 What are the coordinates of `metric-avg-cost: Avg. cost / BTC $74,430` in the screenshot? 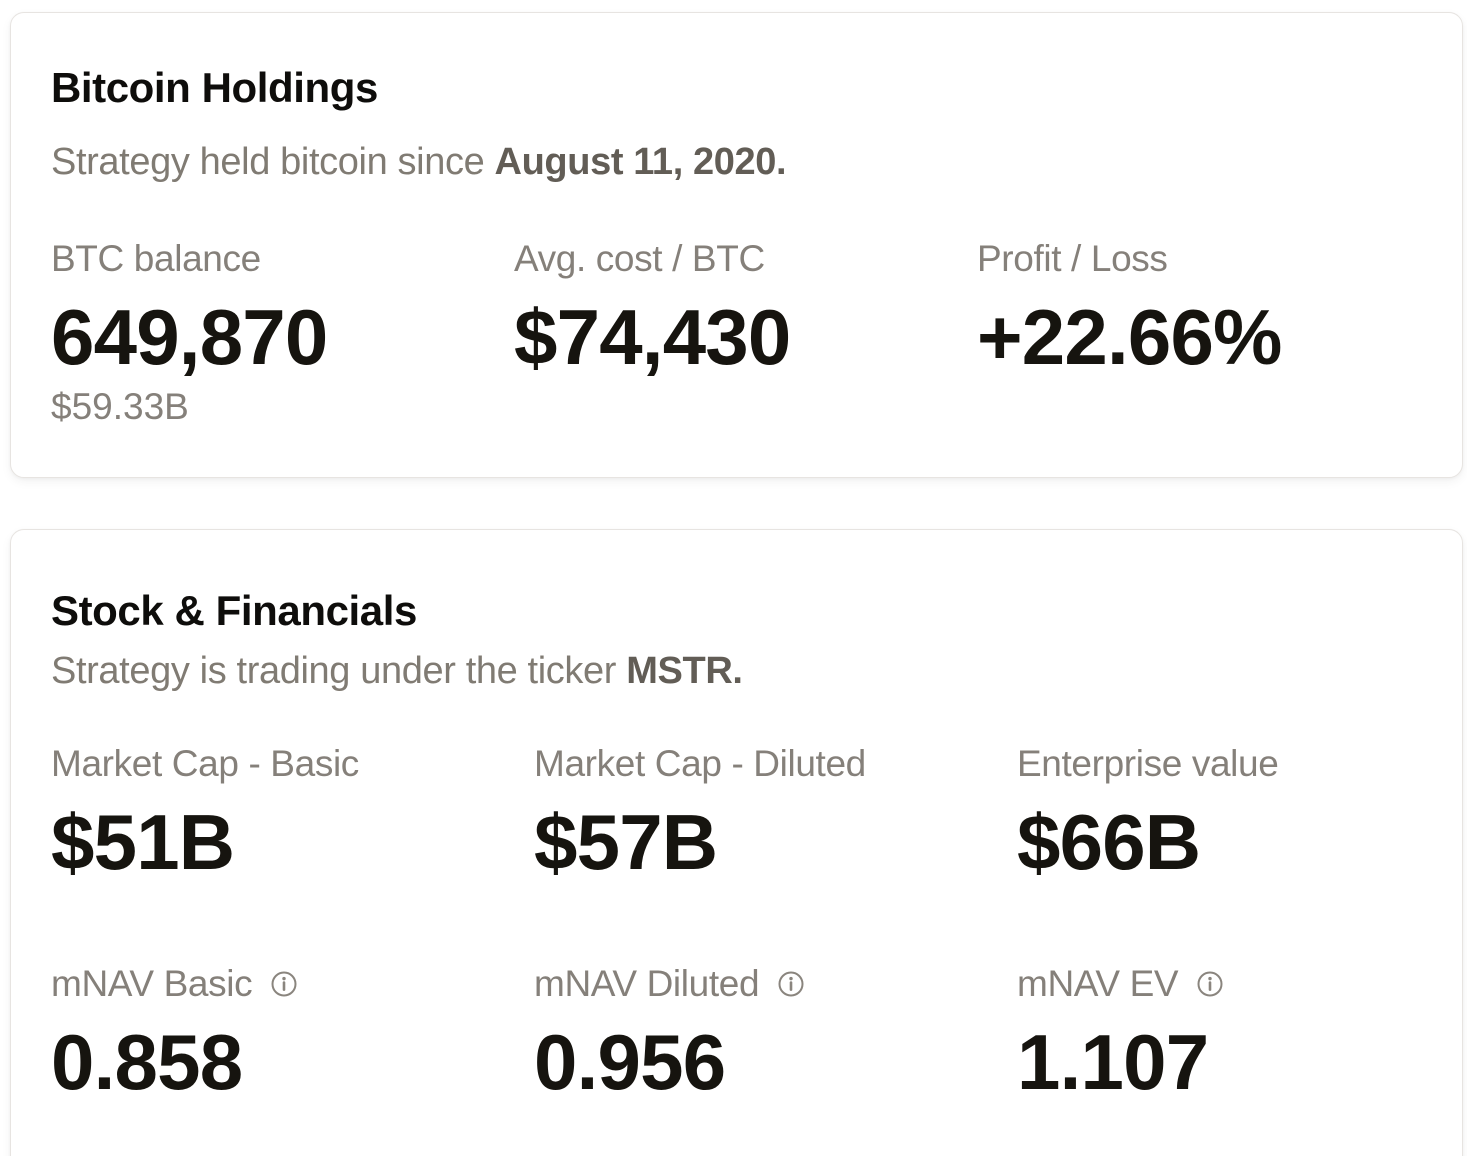 It's located at (745, 333).